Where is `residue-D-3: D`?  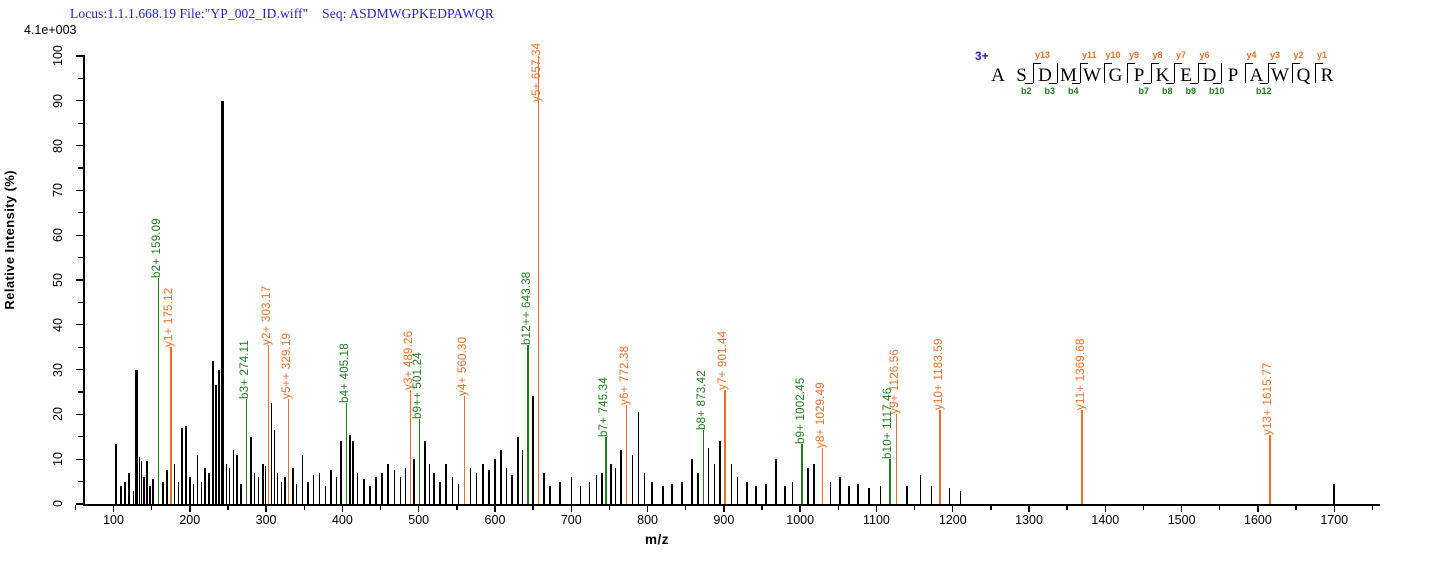
residue-D-3: D is located at coordinates (1045, 75).